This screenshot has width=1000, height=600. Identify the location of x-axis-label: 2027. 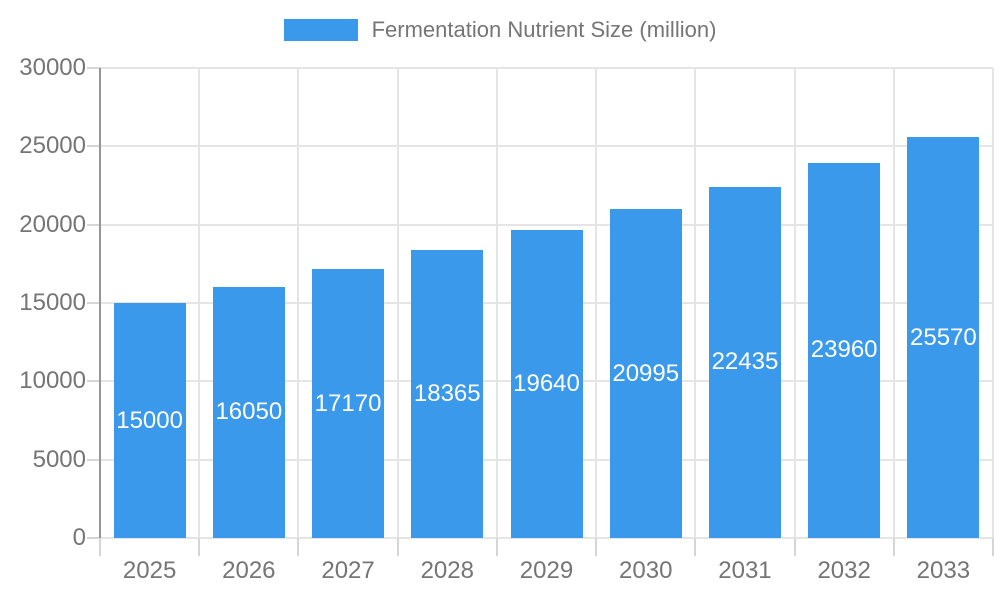
(348, 570).